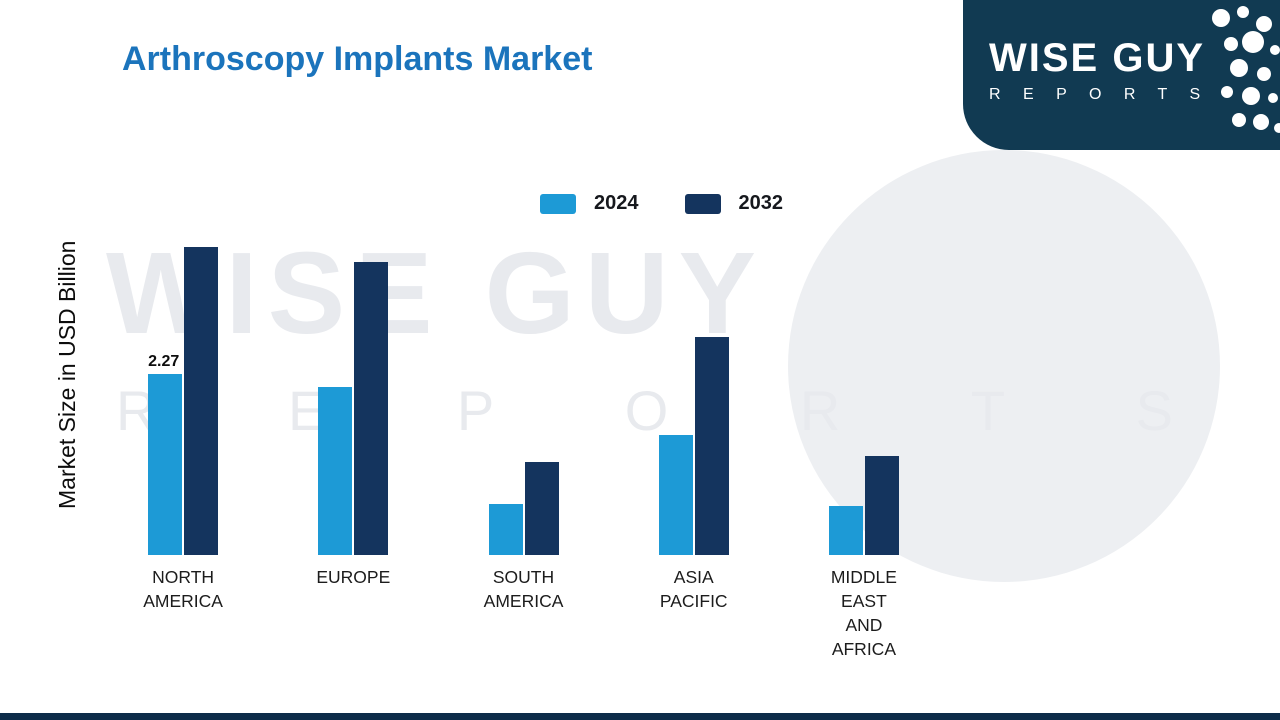 This screenshot has height=720, width=1280. What do you see at coordinates (183, 589) in the screenshot?
I see `category-label-0: NORTH AMERICA` at bounding box center [183, 589].